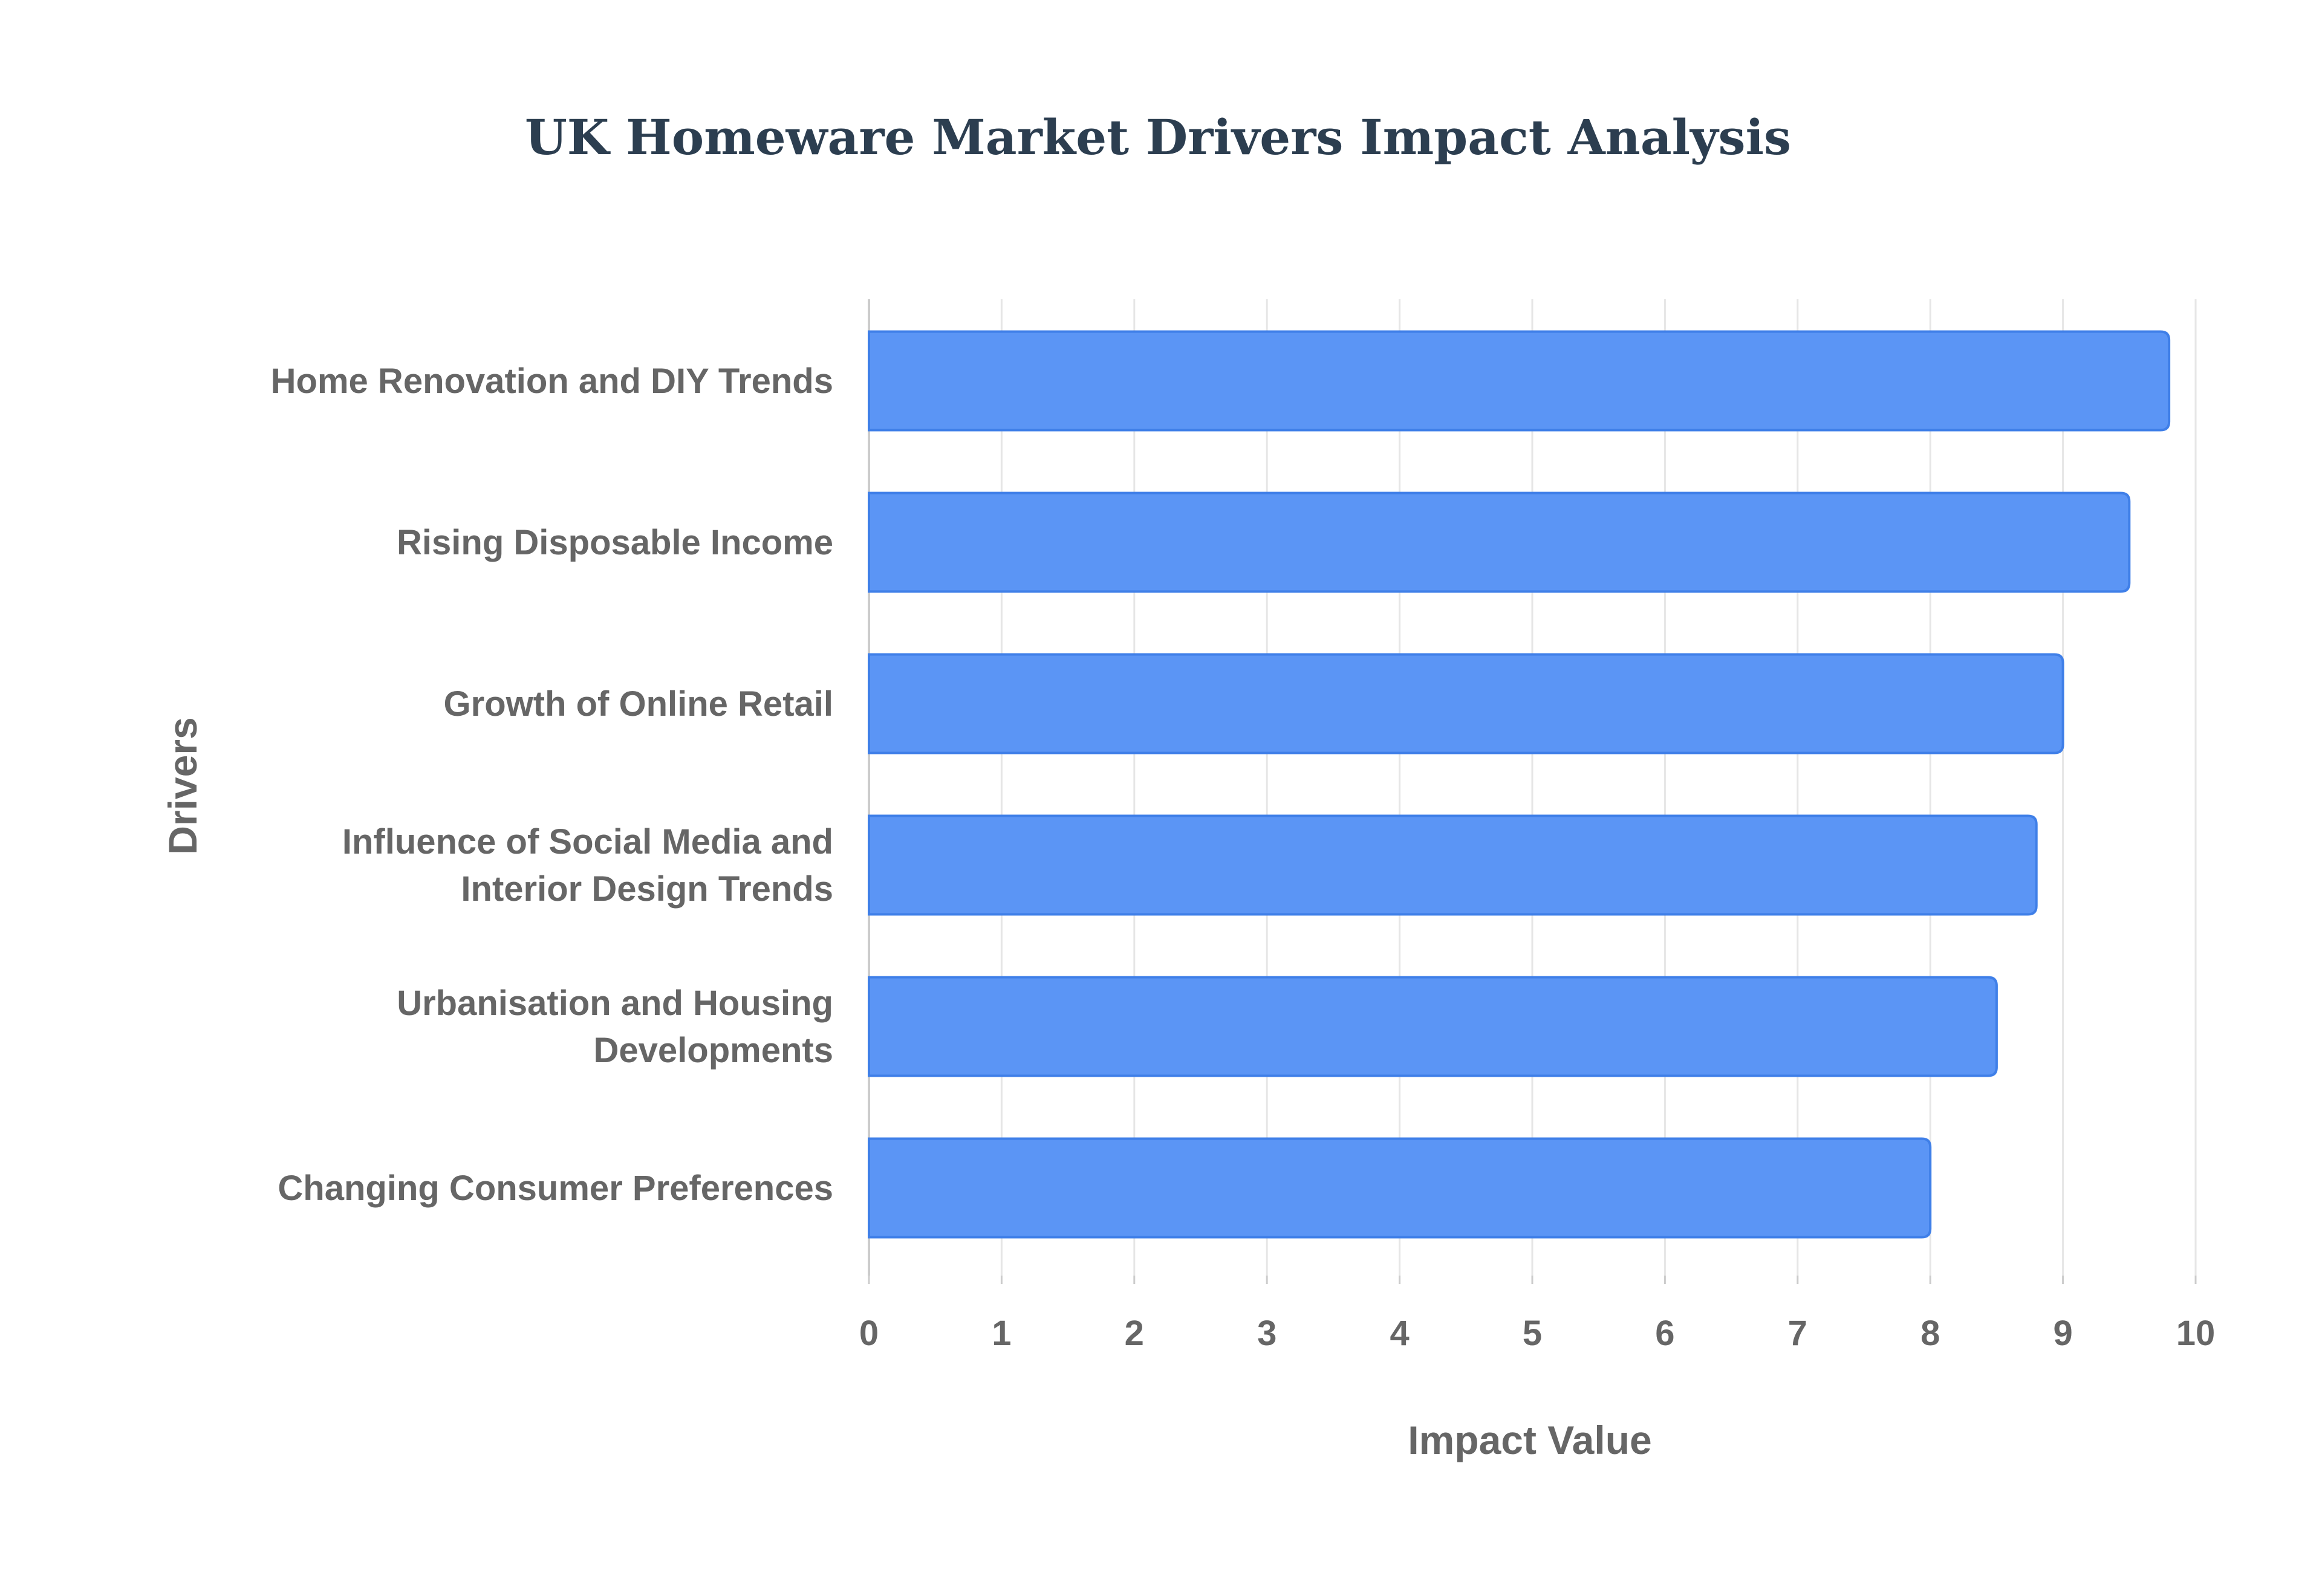 The width and height of the screenshot is (2322, 1596). I want to click on category-label-line: Developments, so click(714, 1050).